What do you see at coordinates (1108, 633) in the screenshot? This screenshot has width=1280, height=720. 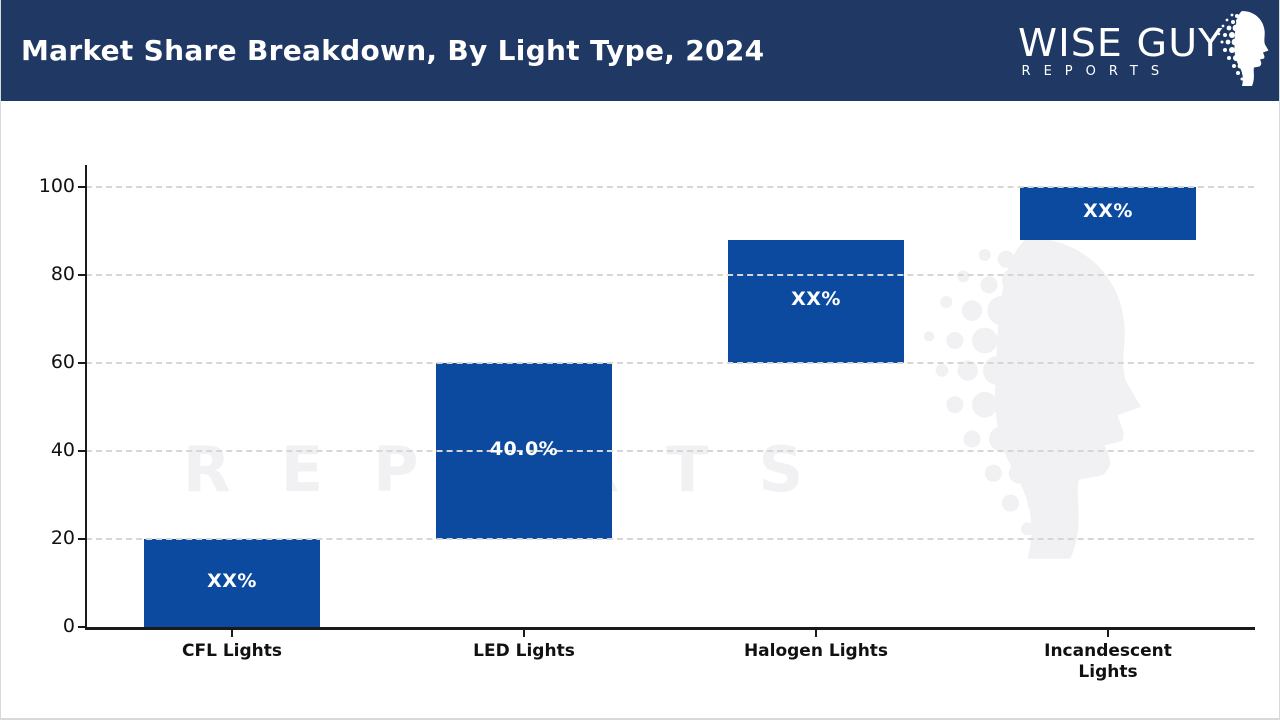 I see `x-tick-mark-incandescent-lights` at bounding box center [1108, 633].